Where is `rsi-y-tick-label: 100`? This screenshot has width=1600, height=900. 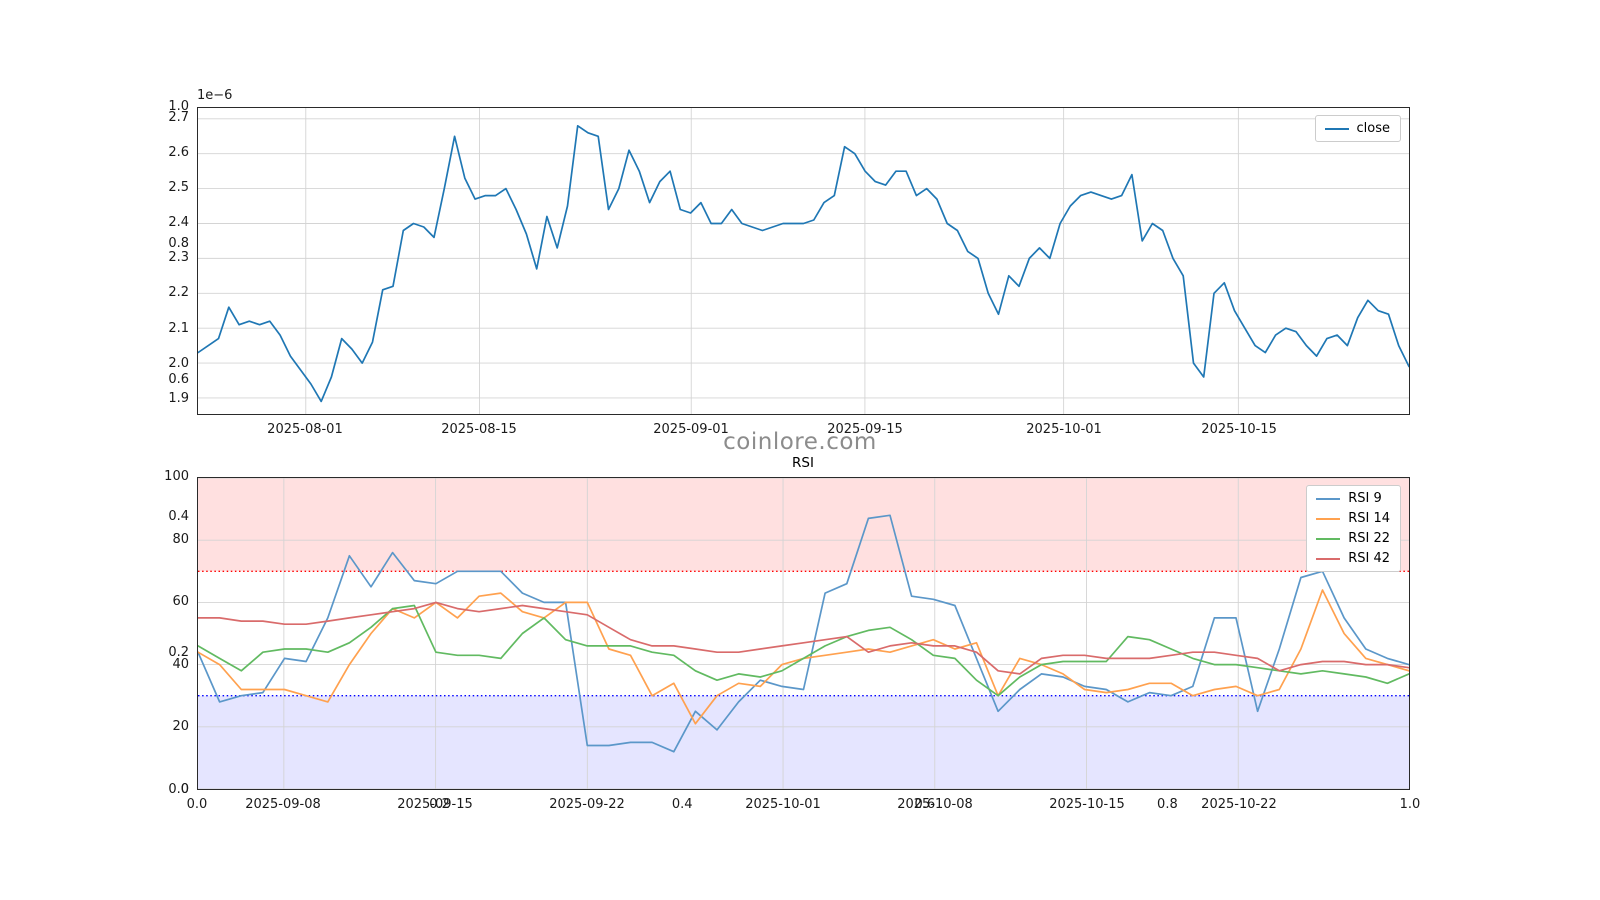 rsi-y-tick-label: 100 is located at coordinates (176, 476).